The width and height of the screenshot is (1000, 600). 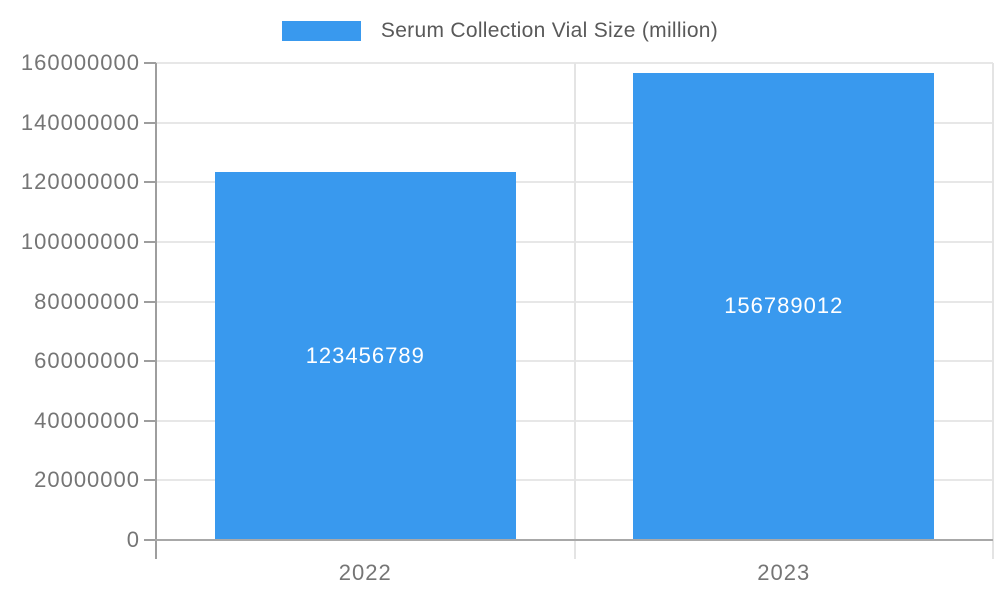 What do you see at coordinates (133, 539) in the screenshot?
I see `y-tick-label: 0` at bounding box center [133, 539].